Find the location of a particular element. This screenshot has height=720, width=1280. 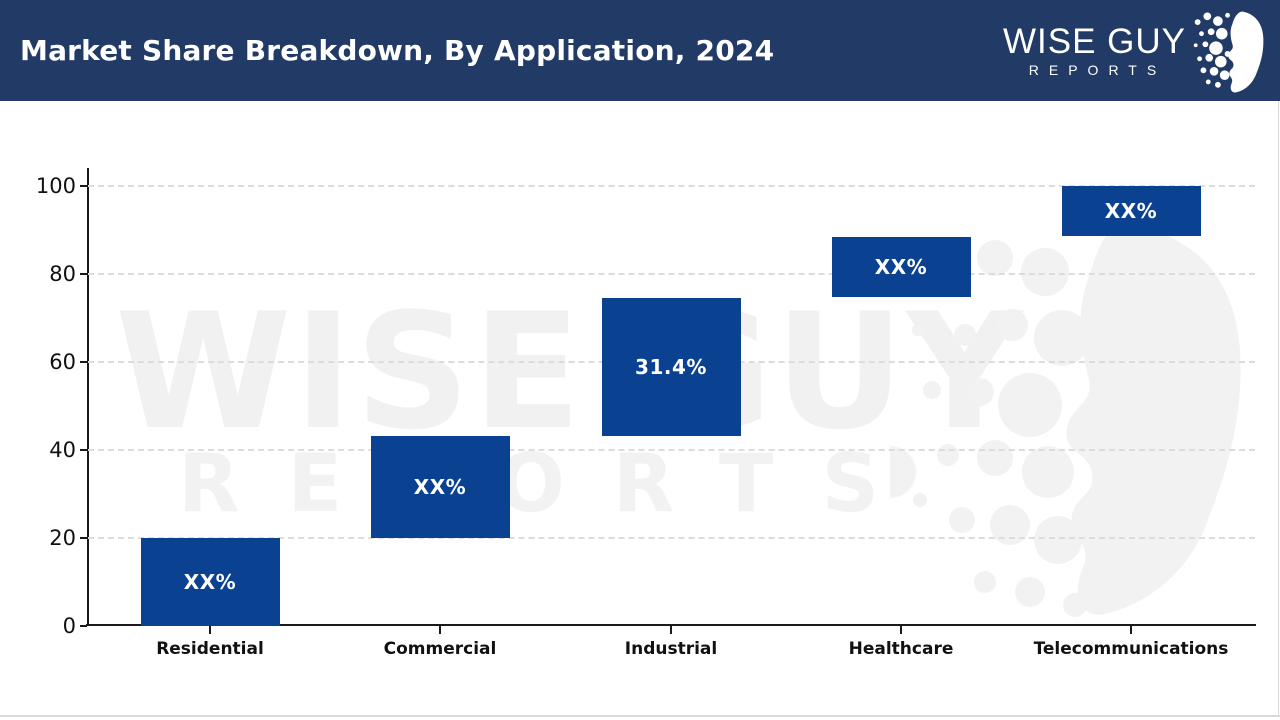

page-right-border is located at coordinates (1278, 409).